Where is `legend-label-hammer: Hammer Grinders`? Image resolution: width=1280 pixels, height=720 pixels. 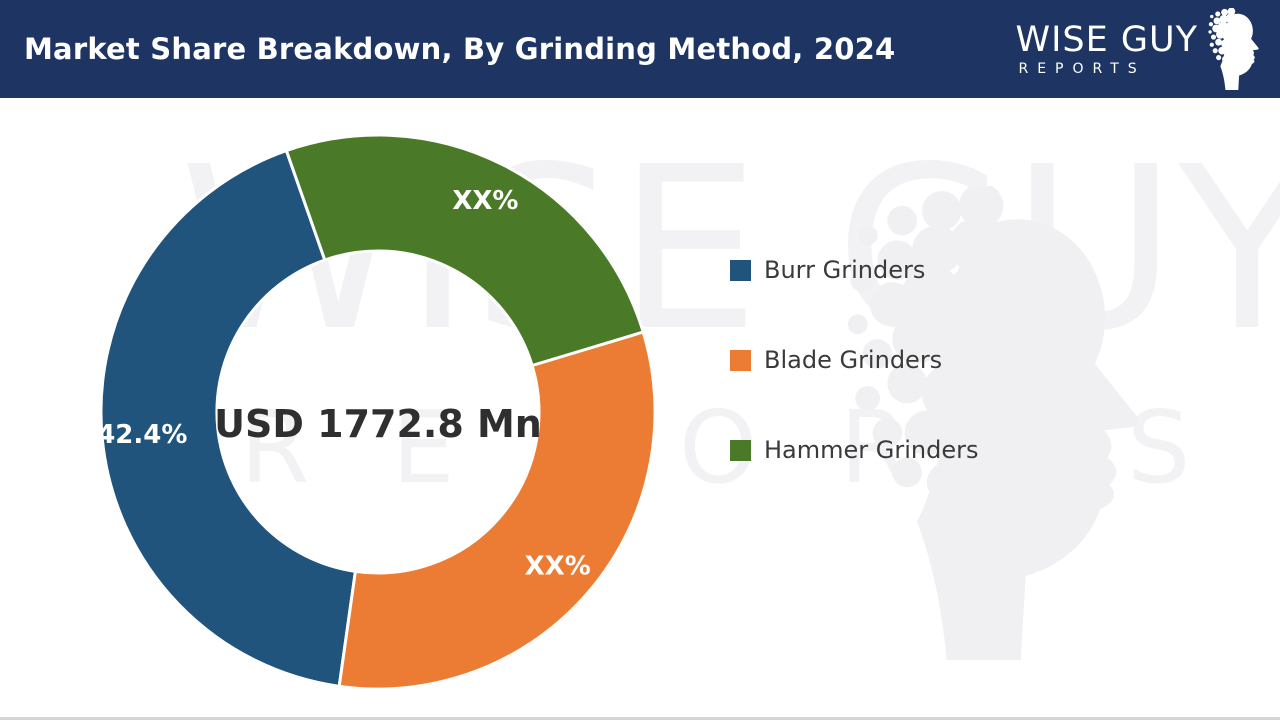
legend-label-hammer: Hammer Grinders is located at coordinates (871, 450).